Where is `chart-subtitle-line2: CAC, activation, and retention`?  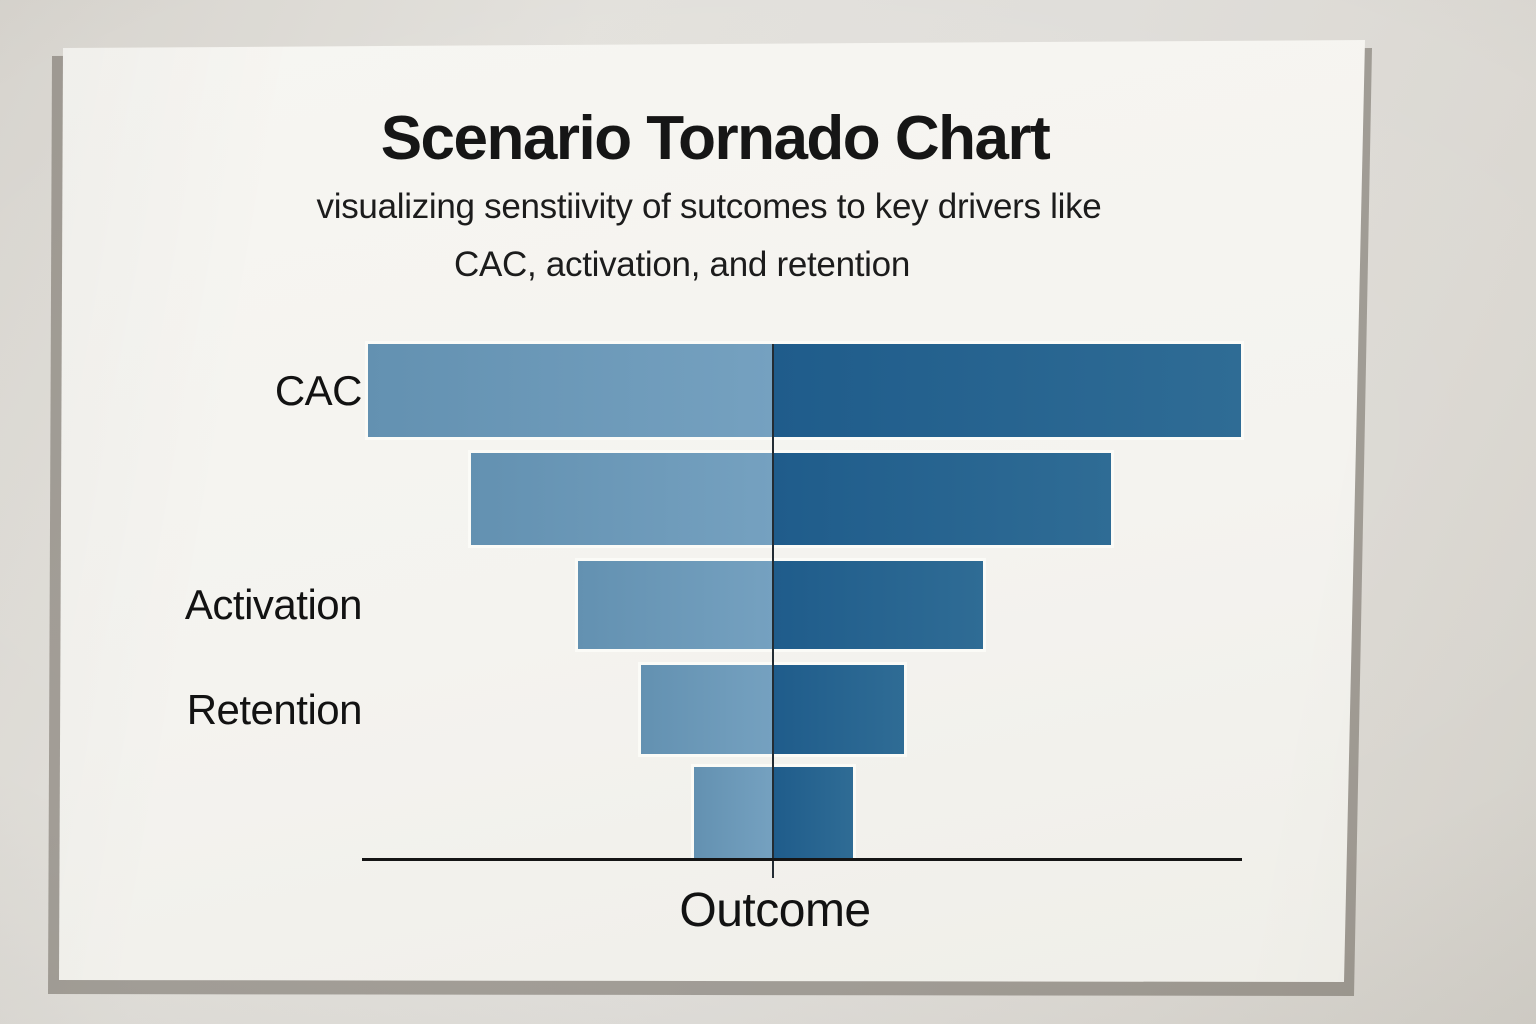
chart-subtitle-line2: CAC, activation, and retention is located at coordinates (682, 264).